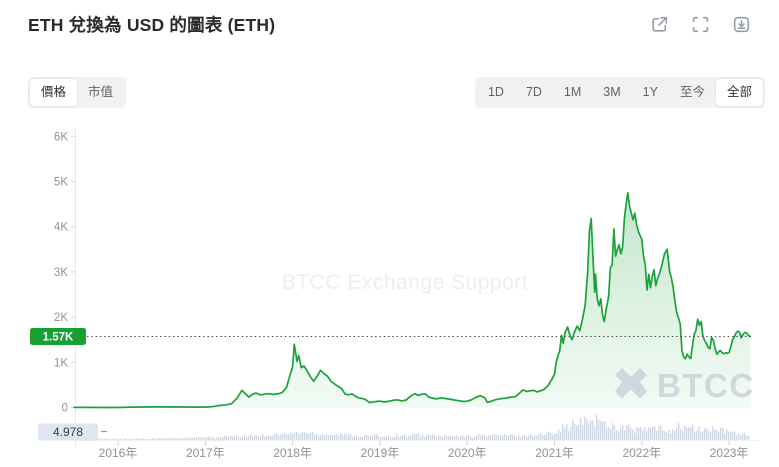 Image resolution: width=779 pixels, height=467 pixels. Describe the element at coordinates (641, 453) in the screenshot. I see `x-tick-label: 2022年` at that location.